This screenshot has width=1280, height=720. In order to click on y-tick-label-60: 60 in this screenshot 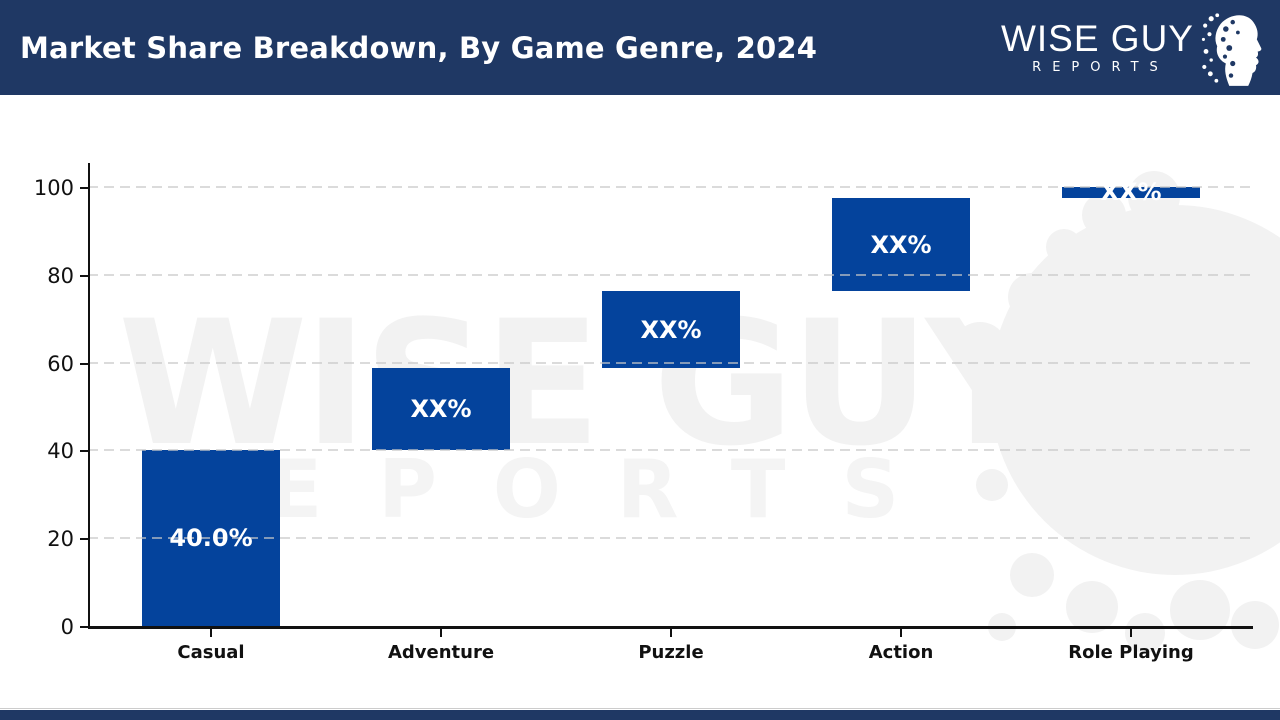, I will do `click(60, 363)`.